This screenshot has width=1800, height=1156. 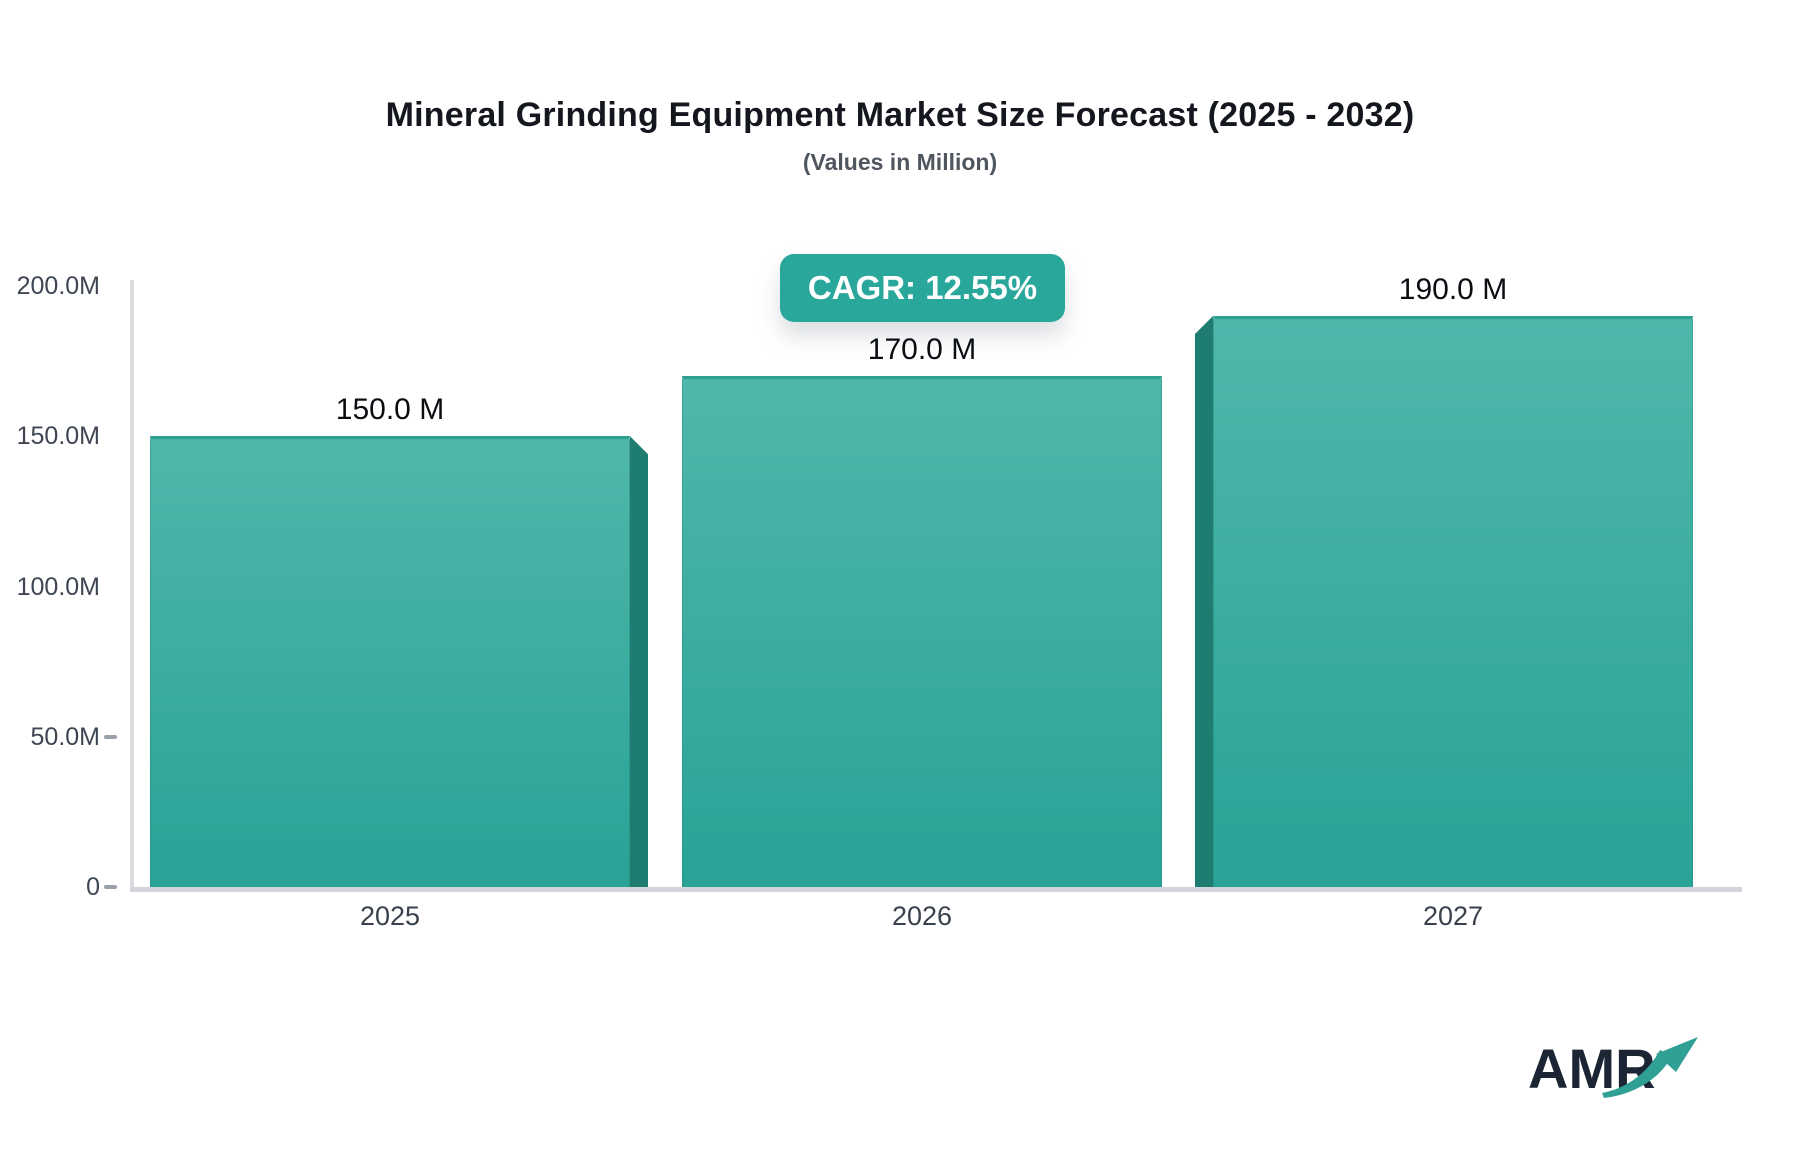 I want to click on amr-logo: AMR, so click(x=1628, y=1072).